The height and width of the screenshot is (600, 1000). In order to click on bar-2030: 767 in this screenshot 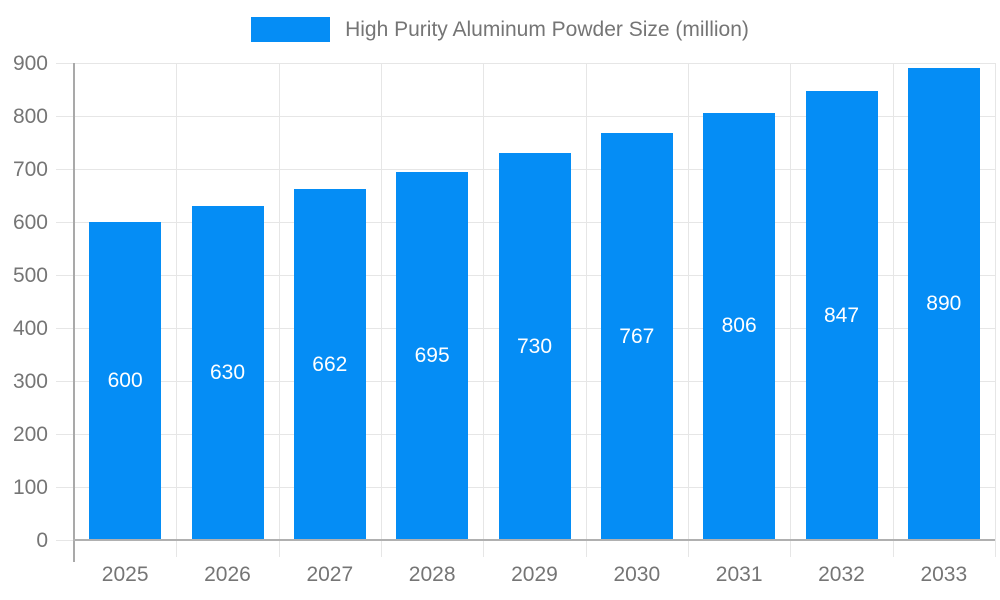, I will do `click(636, 336)`.